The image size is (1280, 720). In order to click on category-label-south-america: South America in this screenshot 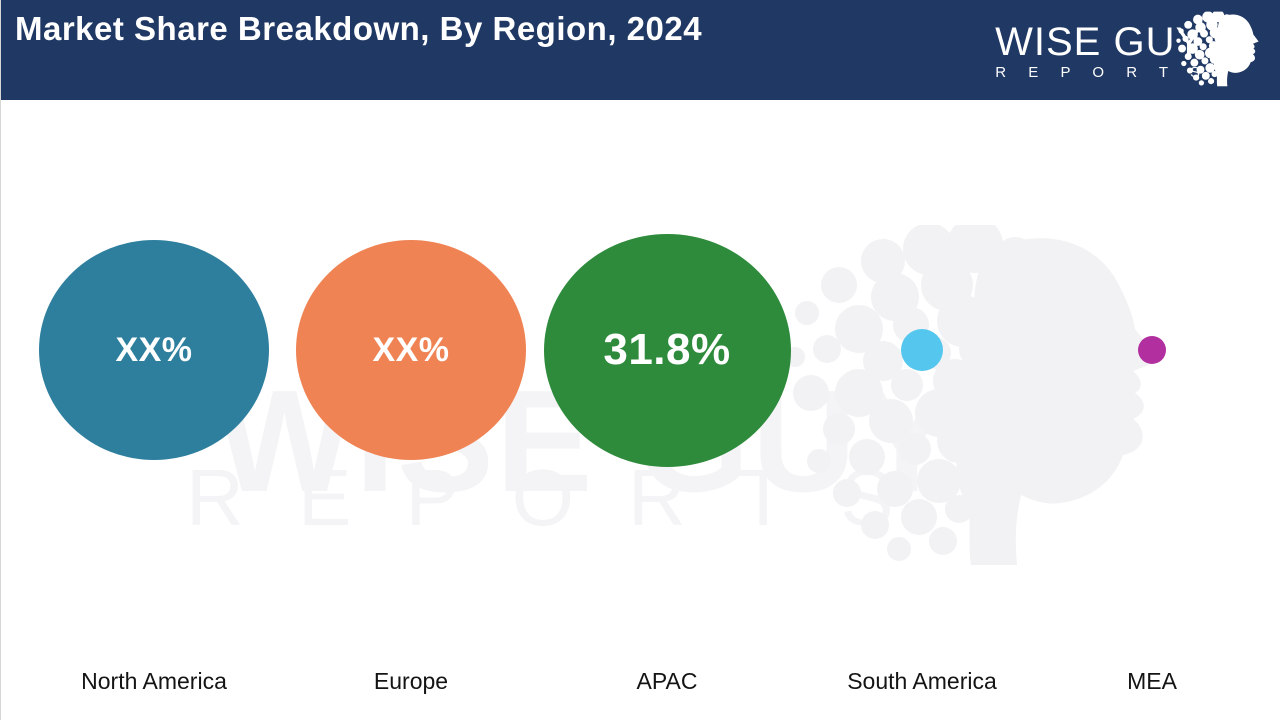, I will do `click(922, 681)`.